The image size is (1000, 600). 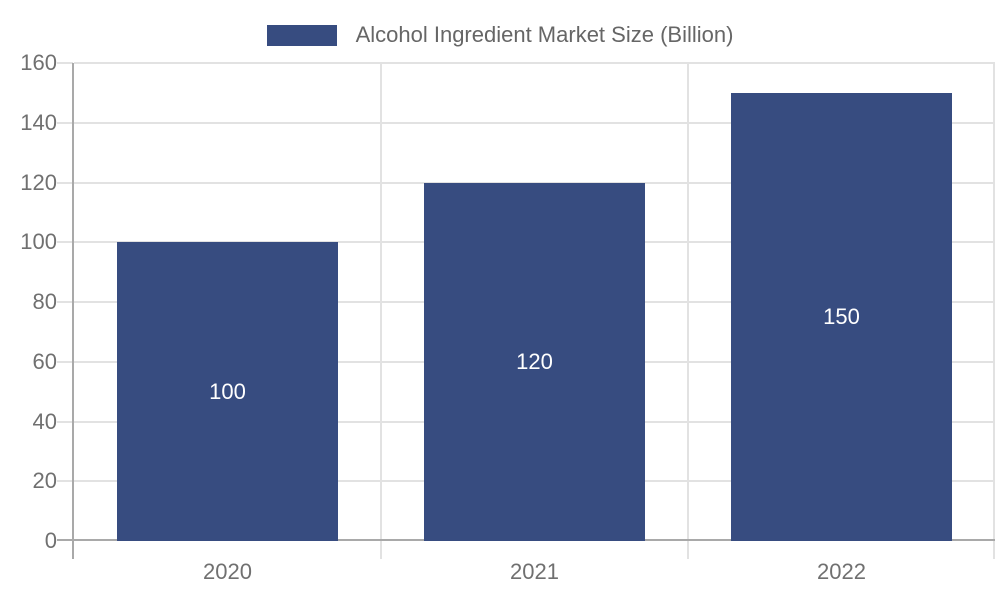 What do you see at coordinates (38, 122) in the screenshot?
I see `y-tick-label: 140` at bounding box center [38, 122].